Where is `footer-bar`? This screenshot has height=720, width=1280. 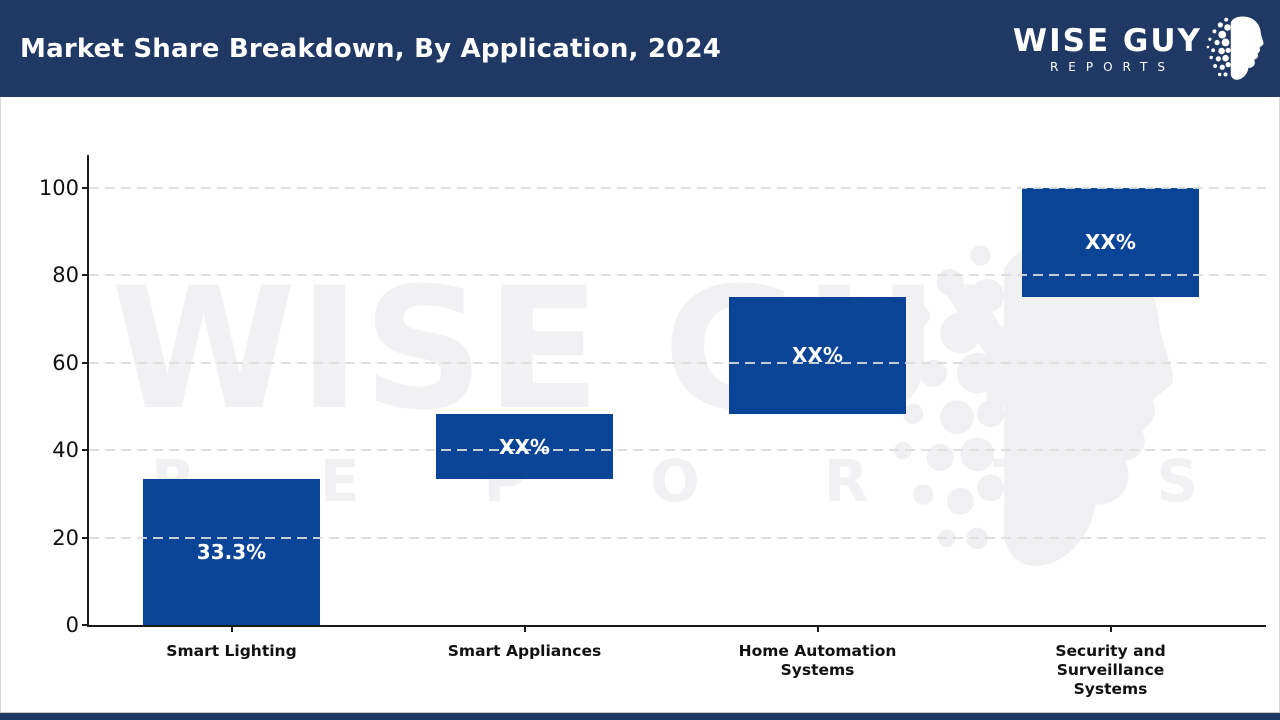
footer-bar is located at coordinates (640, 716).